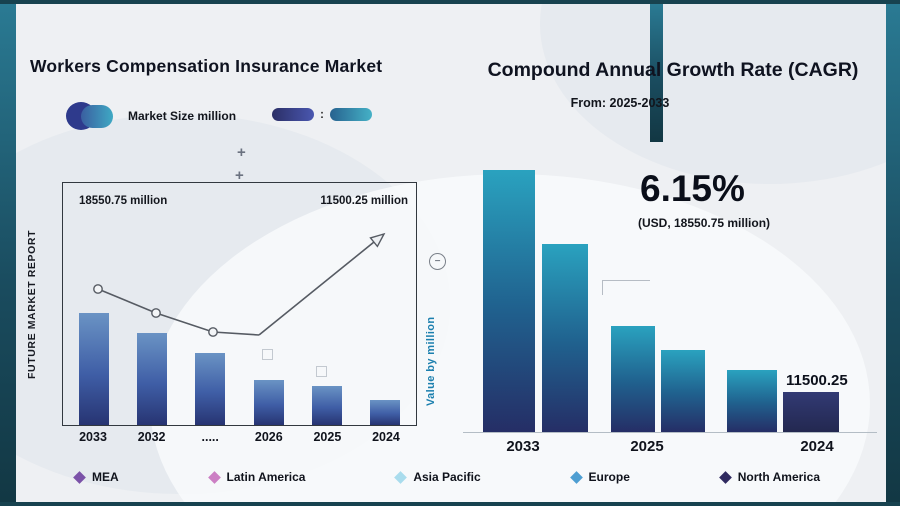 The height and width of the screenshot is (506, 900). What do you see at coordinates (210, 389) in the screenshot?
I see `bar-mid` at bounding box center [210, 389].